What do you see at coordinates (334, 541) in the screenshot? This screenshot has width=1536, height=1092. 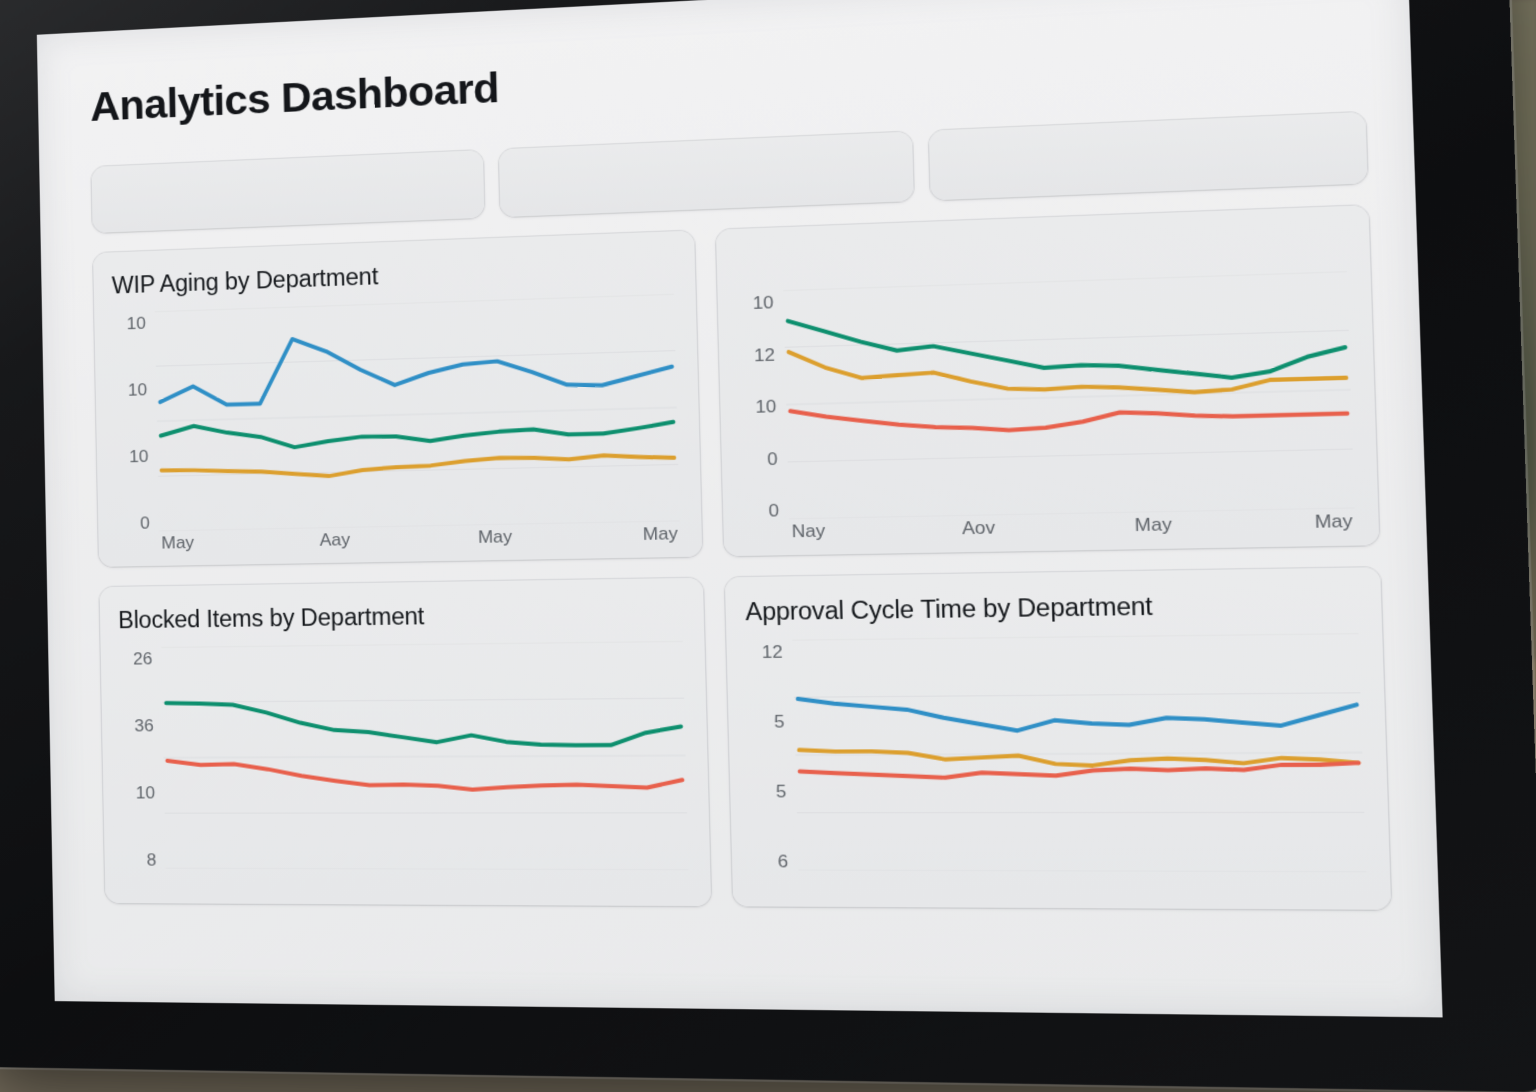 I see `x-tick-label: Aay` at bounding box center [334, 541].